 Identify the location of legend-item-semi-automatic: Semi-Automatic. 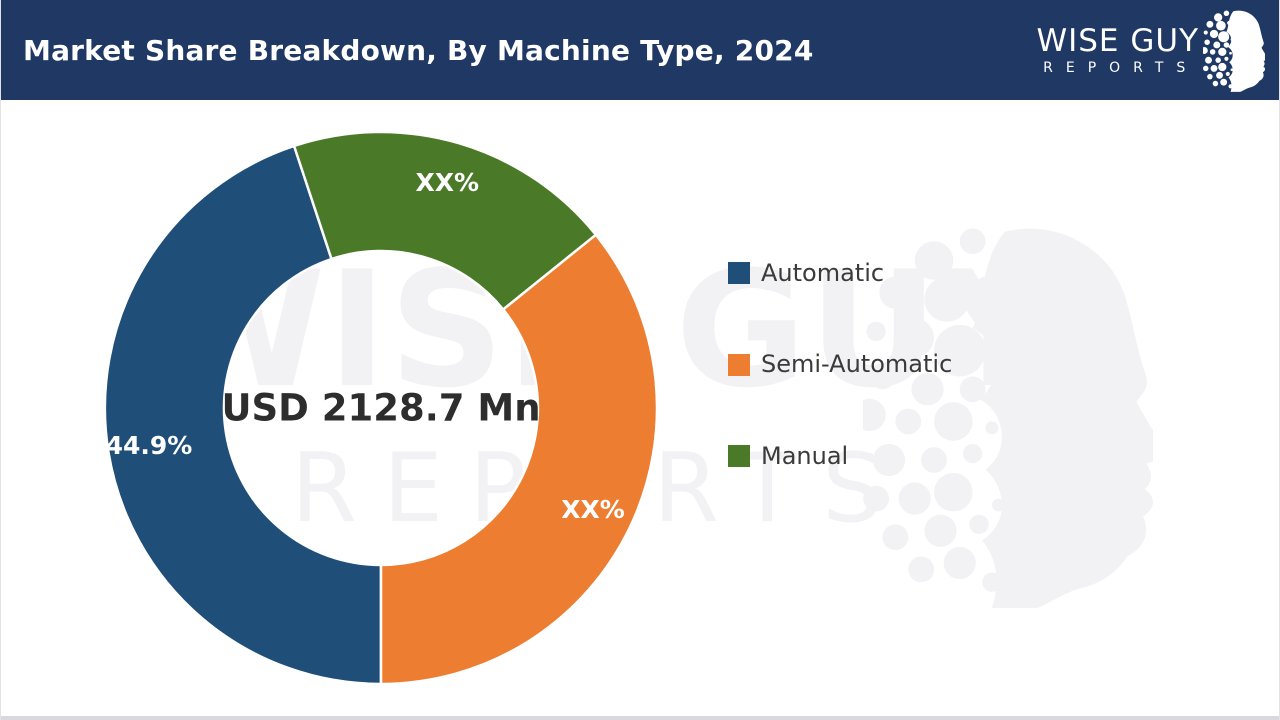
(840, 364).